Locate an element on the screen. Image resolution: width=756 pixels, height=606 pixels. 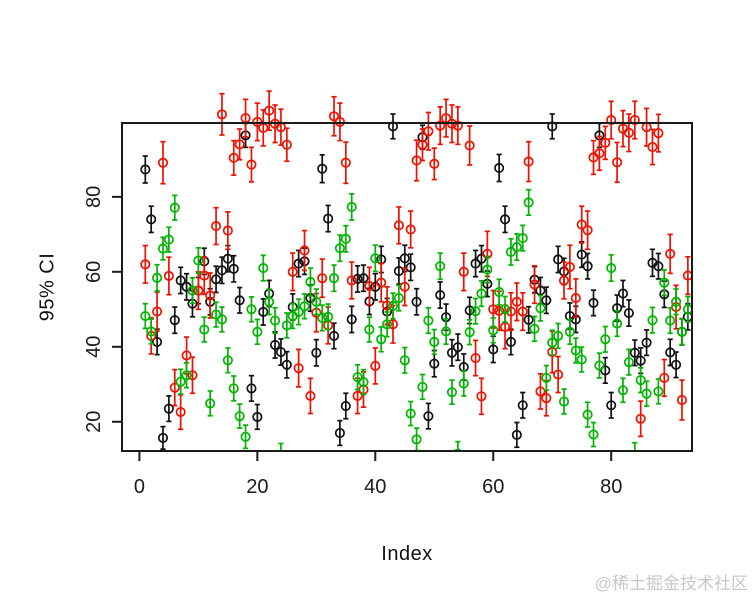
watermark: @稀土掘金技术社区 is located at coordinates (671, 583).